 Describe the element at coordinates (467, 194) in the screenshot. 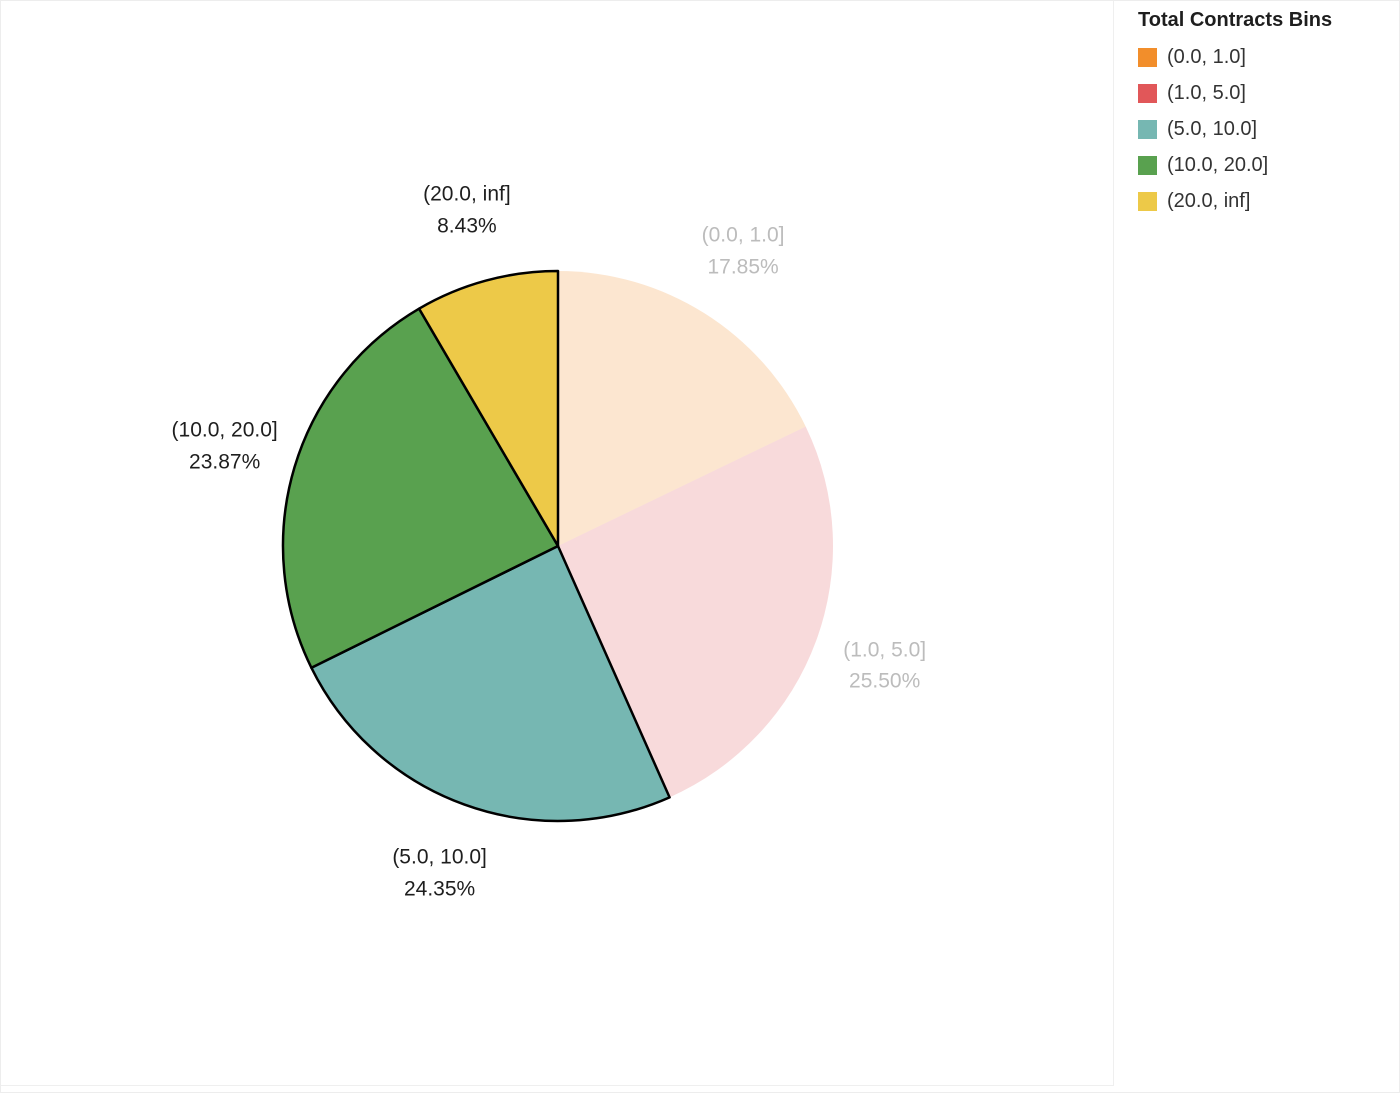

I see `slice-label-category: (20.0, inf]` at that location.